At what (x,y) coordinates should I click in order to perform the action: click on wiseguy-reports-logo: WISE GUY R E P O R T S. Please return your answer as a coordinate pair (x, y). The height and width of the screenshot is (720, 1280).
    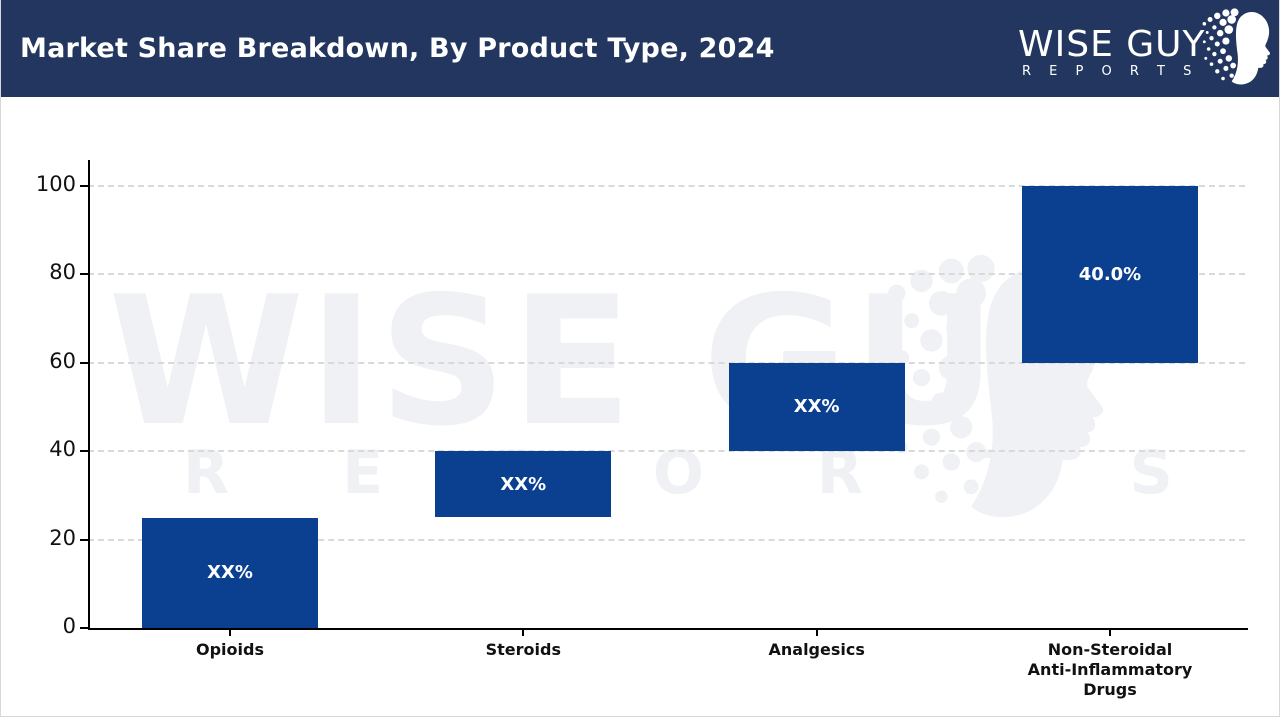
    Looking at the image, I should click on (1144, 49).